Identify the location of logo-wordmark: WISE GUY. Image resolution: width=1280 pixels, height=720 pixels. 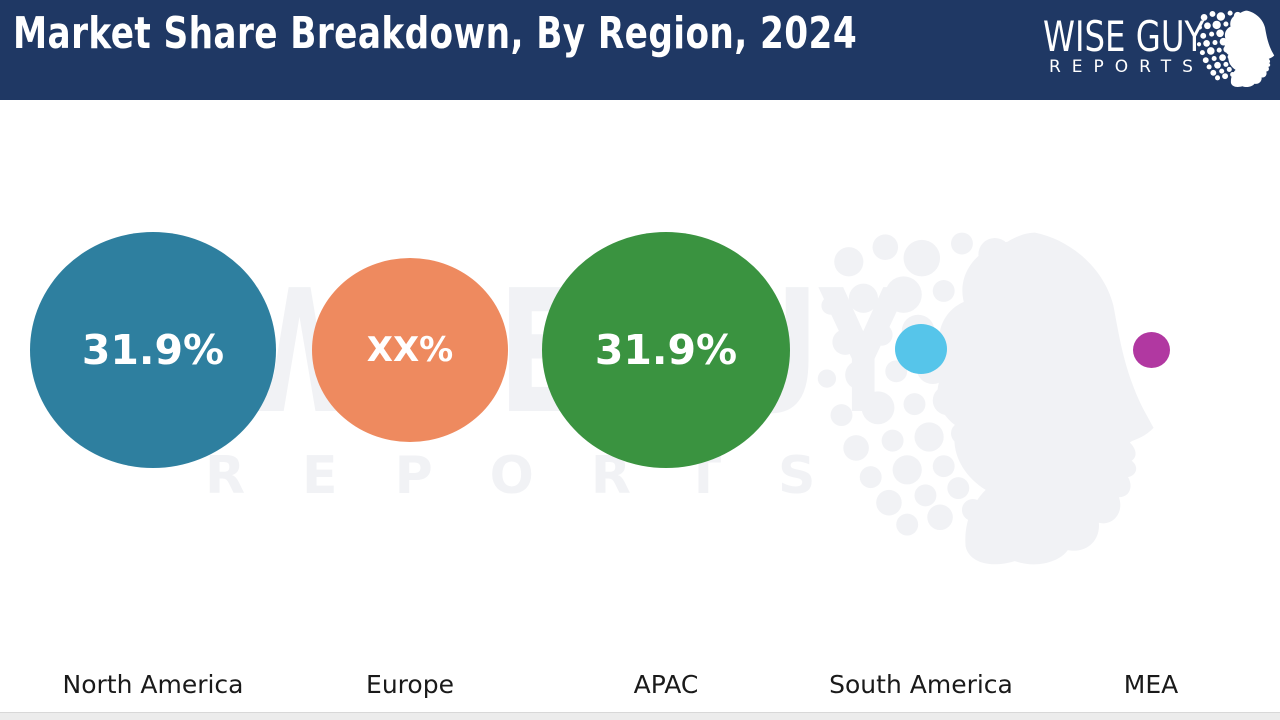
(1124, 36).